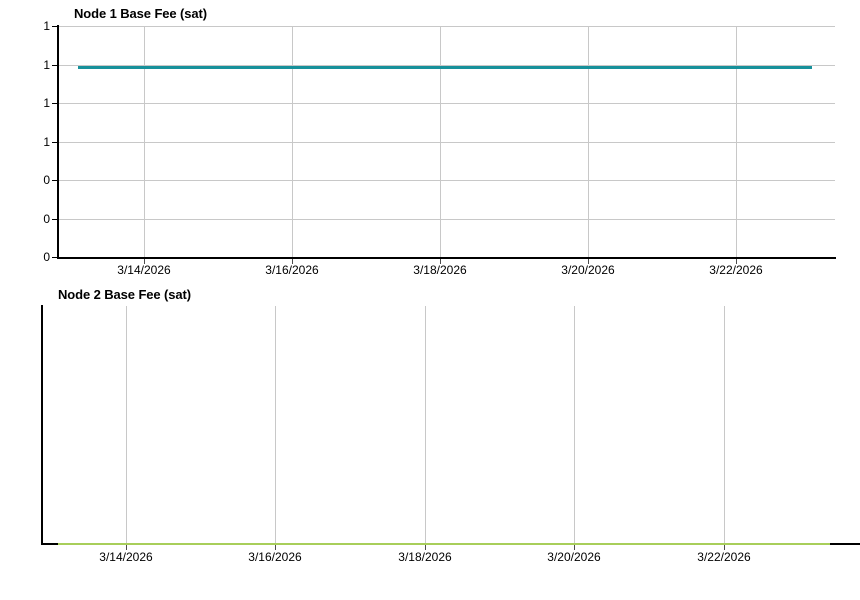  What do you see at coordinates (724, 557) in the screenshot?
I see `chart-2-x-tick-label: 3/22/2026` at bounding box center [724, 557].